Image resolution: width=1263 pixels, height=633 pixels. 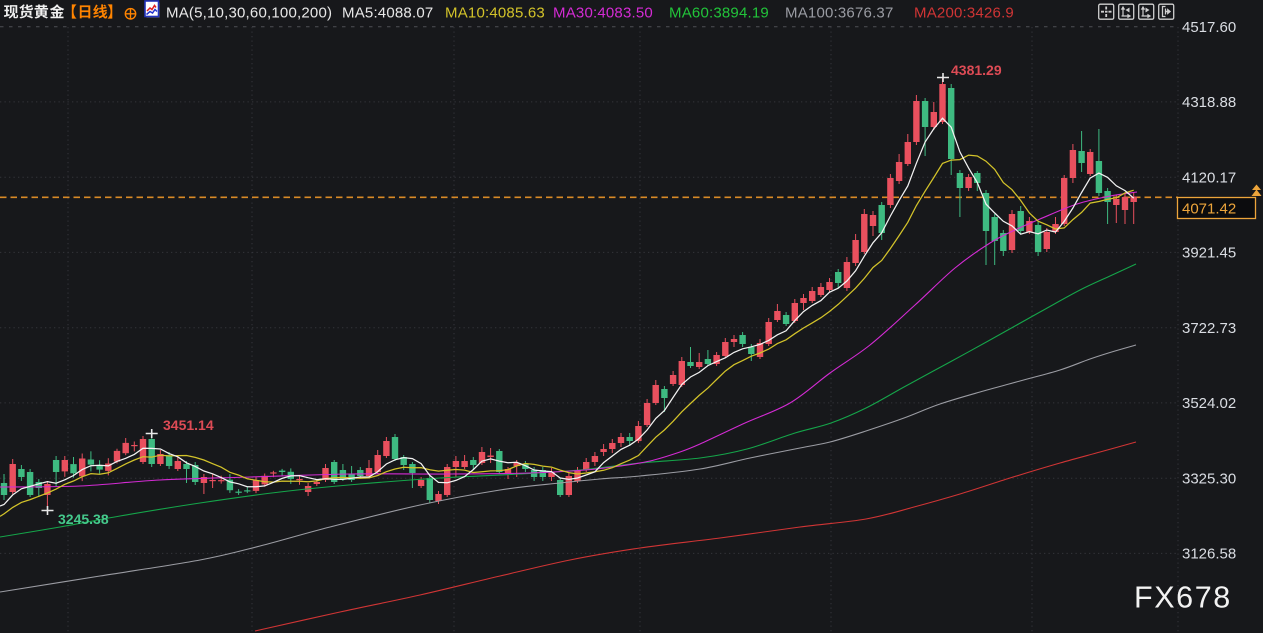 What do you see at coordinates (188, 425) in the screenshot?
I see `svg-text: 3451.14` at bounding box center [188, 425].